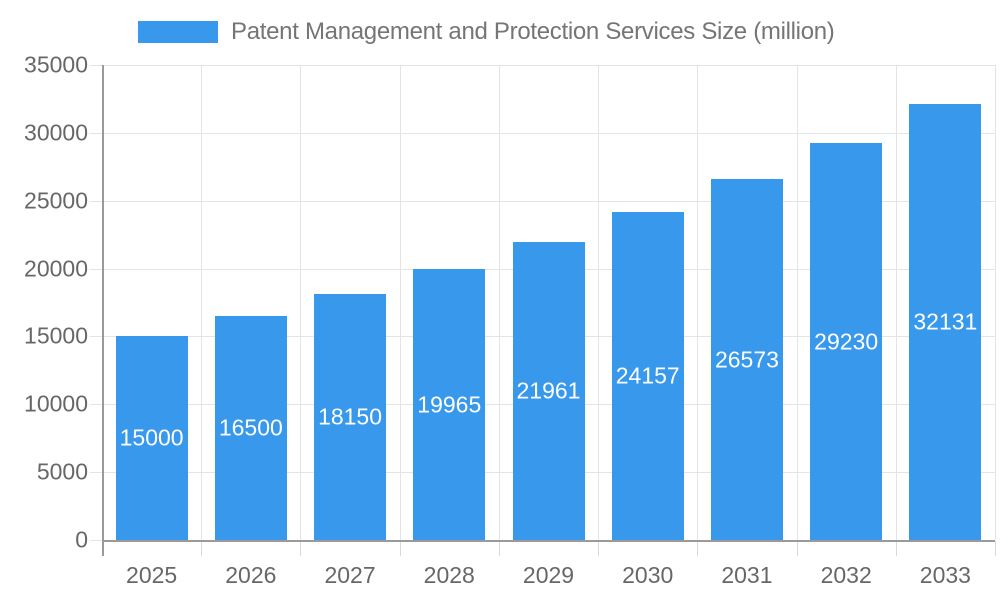  Describe the element at coordinates (56, 403) in the screenshot. I see `y-axis-tick-label: 10000` at that location.